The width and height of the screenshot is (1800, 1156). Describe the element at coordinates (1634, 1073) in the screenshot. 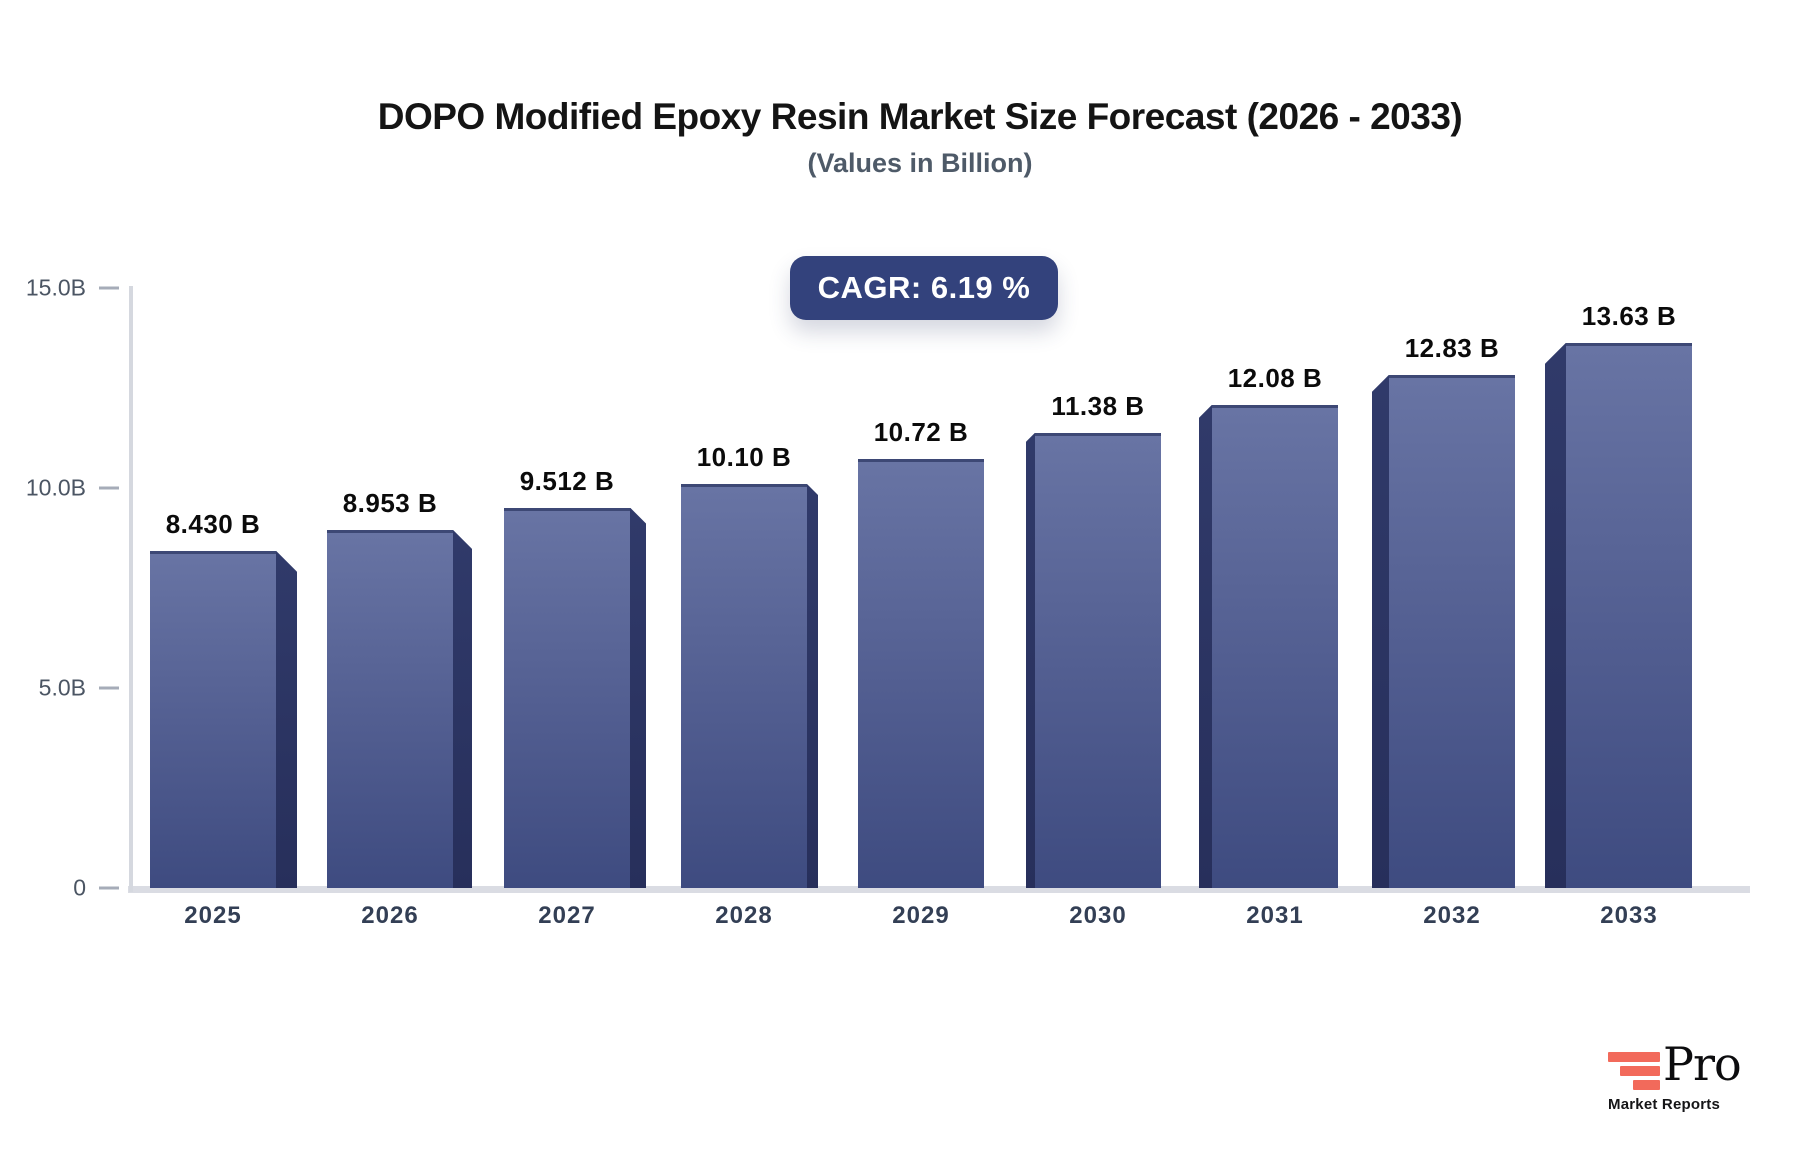

I see `logo-stripes-icon` at that location.